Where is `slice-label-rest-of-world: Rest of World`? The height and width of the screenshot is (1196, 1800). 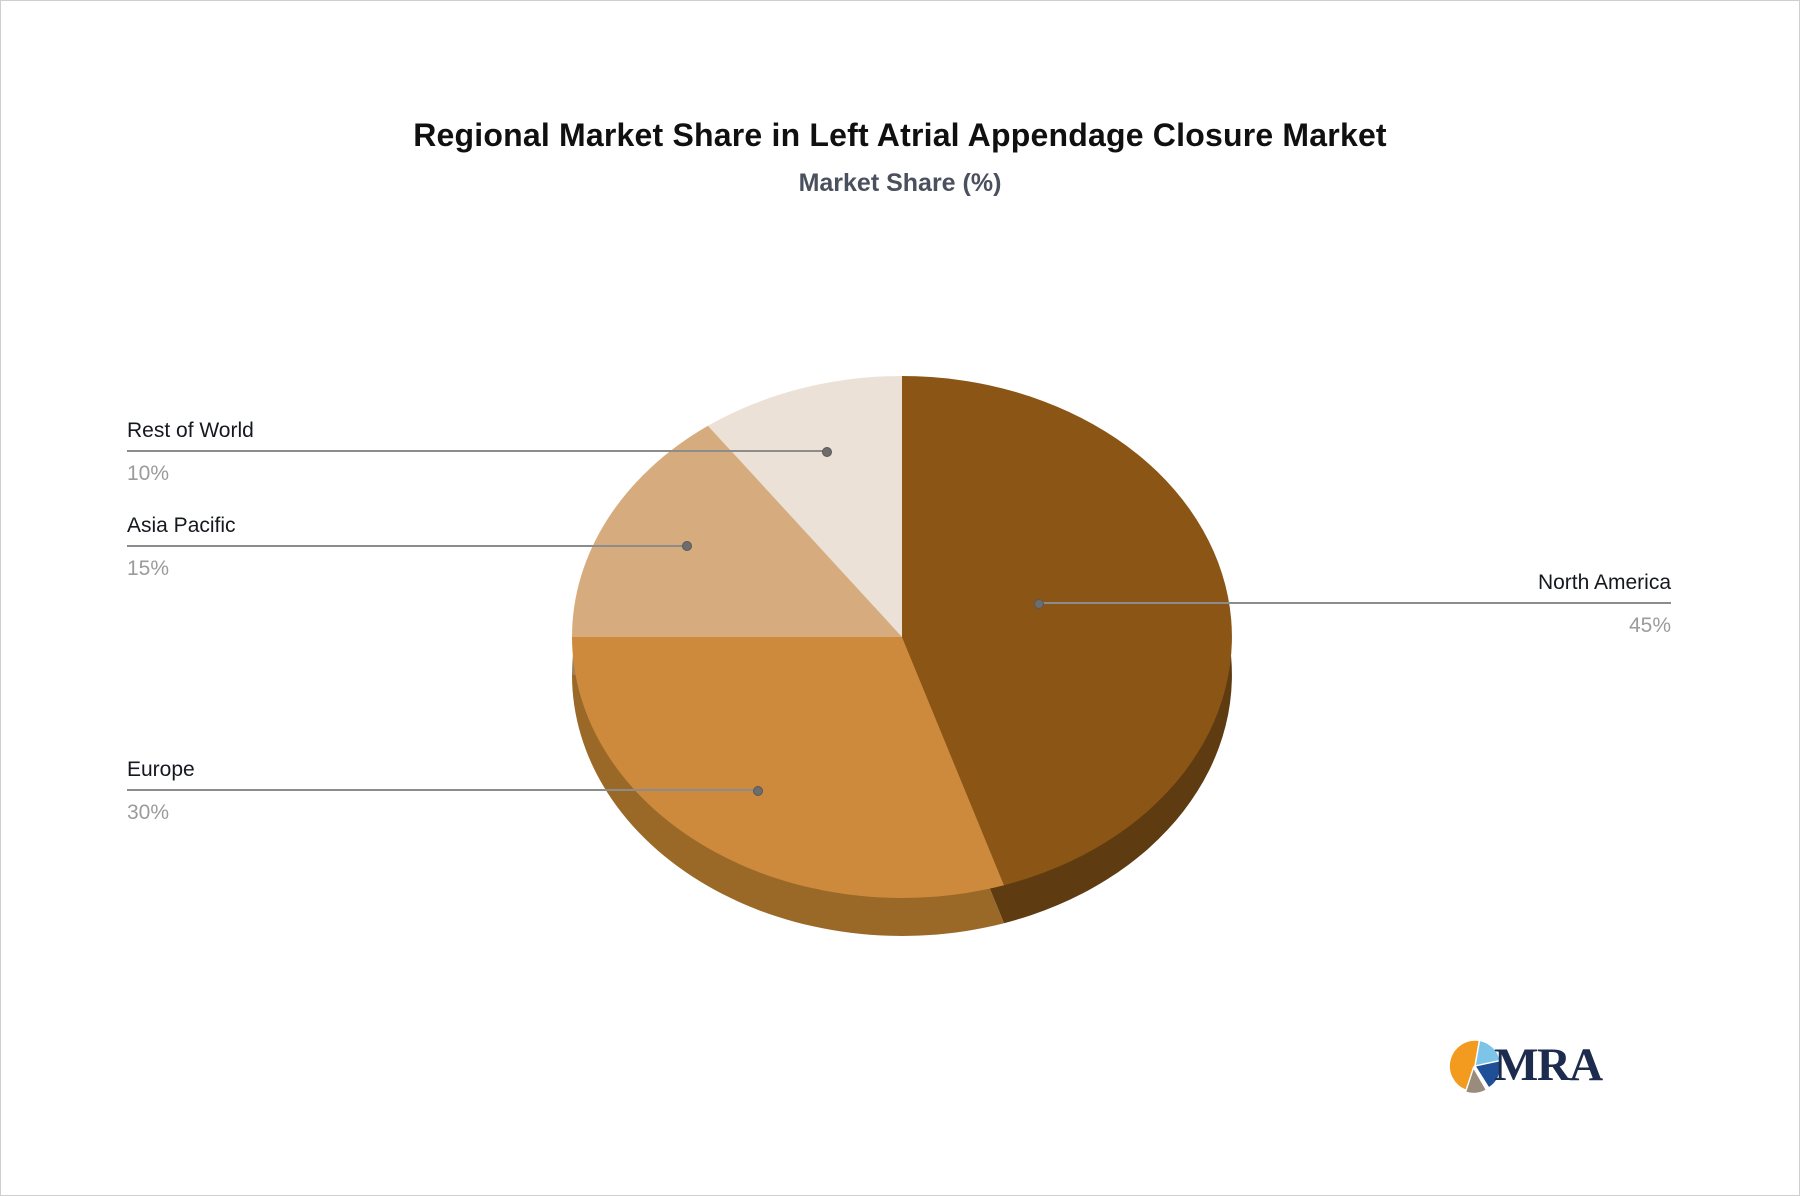 slice-label-rest-of-world: Rest of World is located at coordinates (190, 430).